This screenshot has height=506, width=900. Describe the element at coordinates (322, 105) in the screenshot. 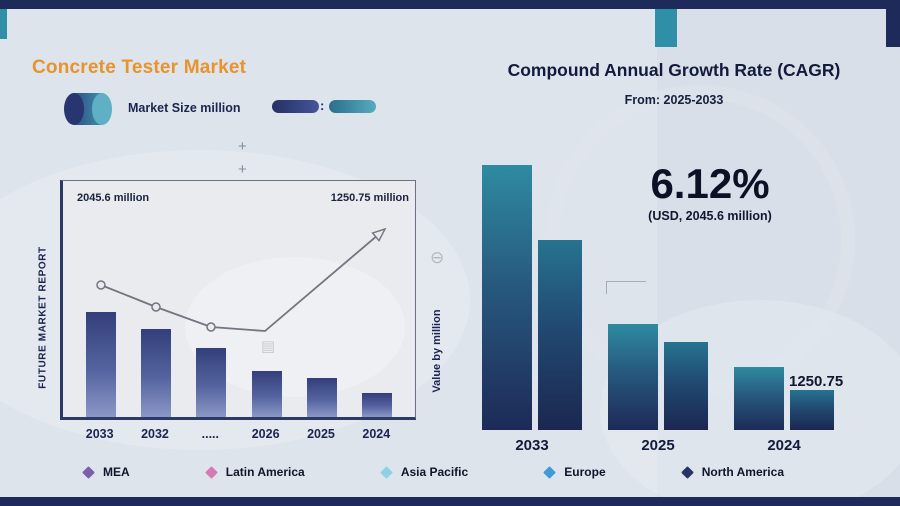

I see `pill-colon: :` at that location.